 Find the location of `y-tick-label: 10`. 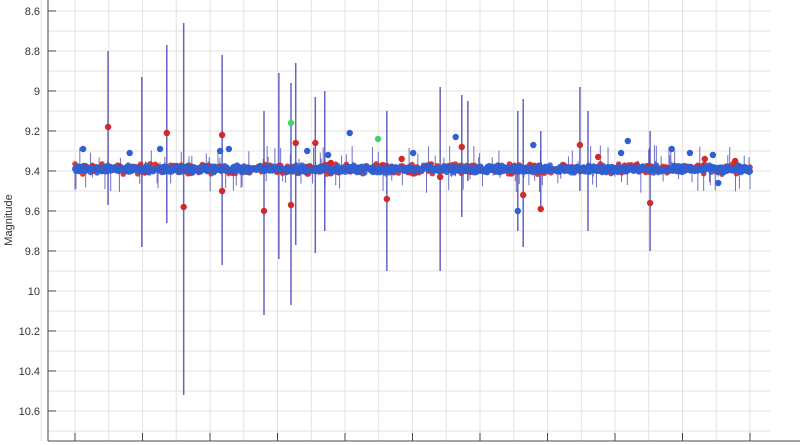

y-tick-label: 10 is located at coordinates (34, 292).